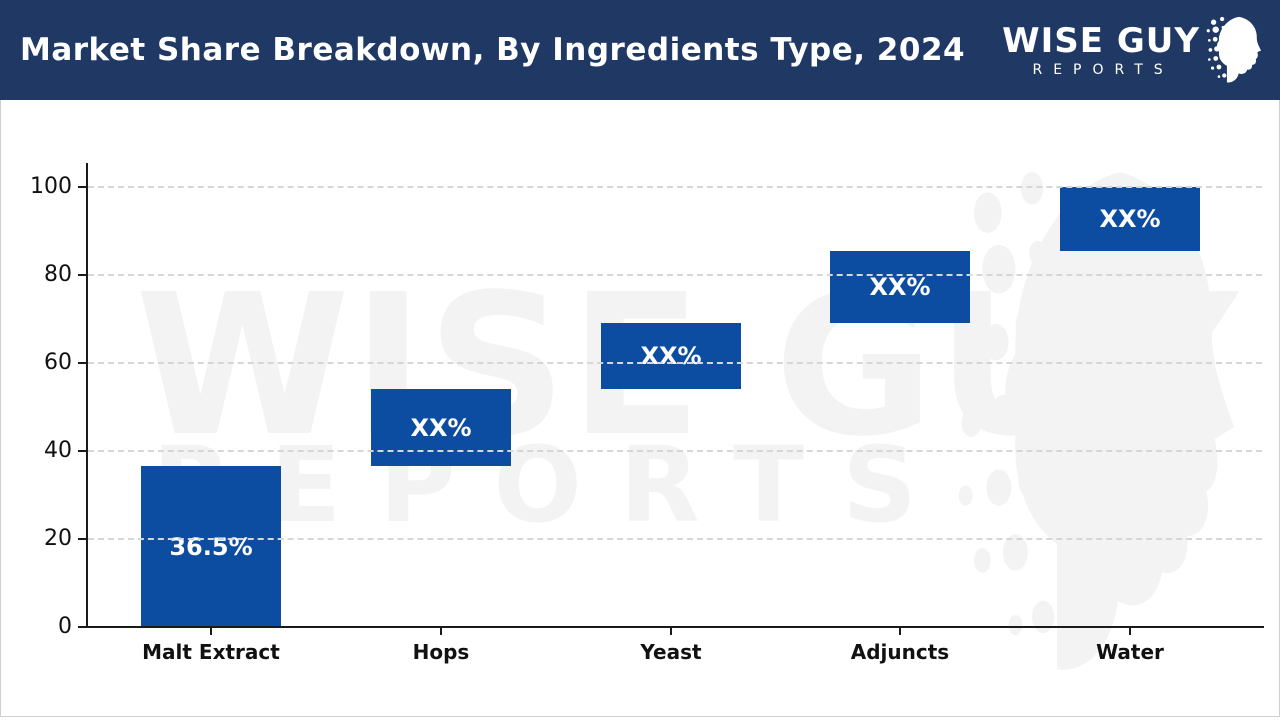  Describe the element at coordinates (58, 538) in the screenshot. I see `y-tick-label: 20` at that location.